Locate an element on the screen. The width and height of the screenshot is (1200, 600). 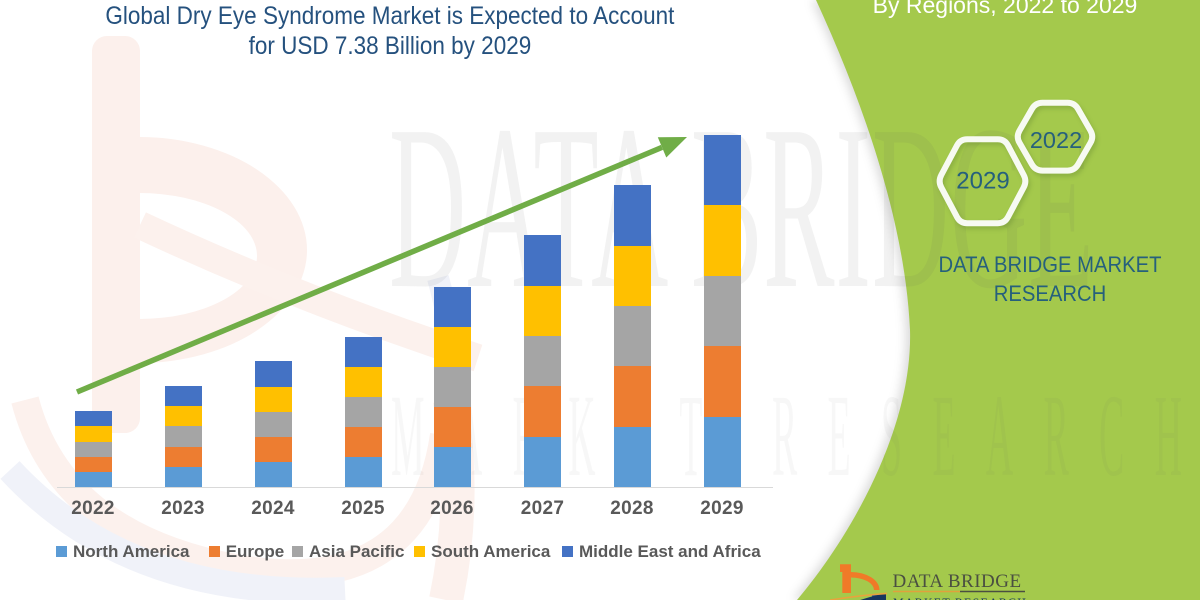
svg-text: DATA BRIDGE is located at coordinates (957, 581).